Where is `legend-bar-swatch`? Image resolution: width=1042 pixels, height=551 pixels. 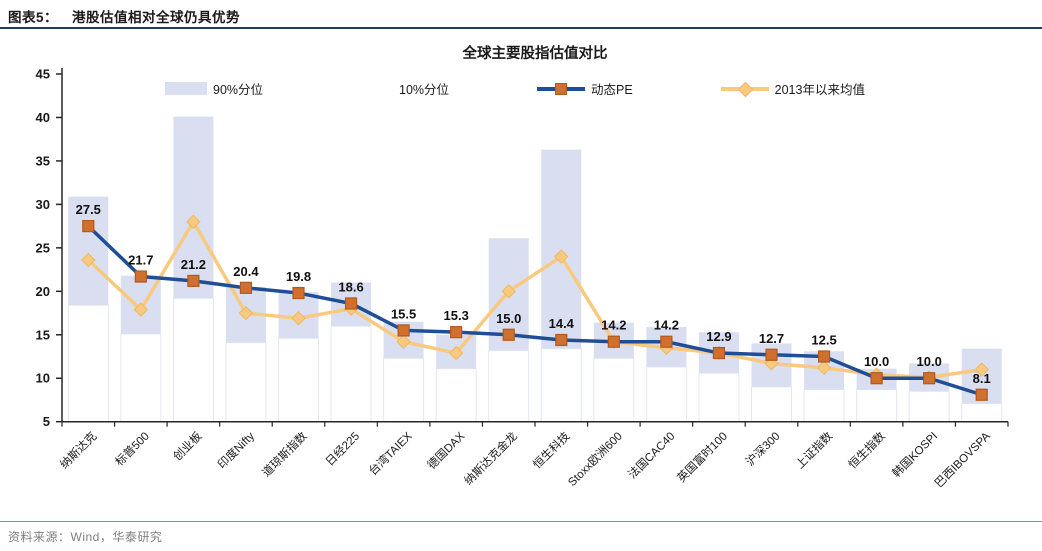
legend-bar-swatch is located at coordinates (186, 88).